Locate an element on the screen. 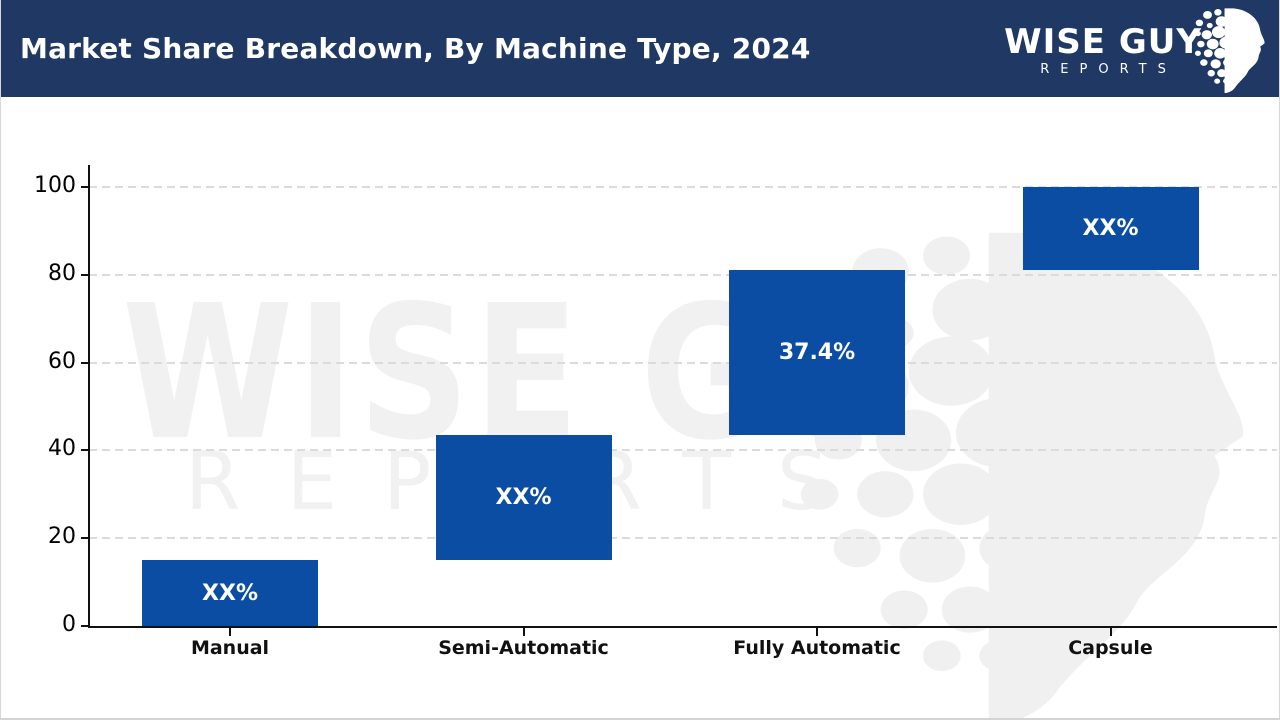  bar-semi-automatic: XX% is located at coordinates (523, 497).